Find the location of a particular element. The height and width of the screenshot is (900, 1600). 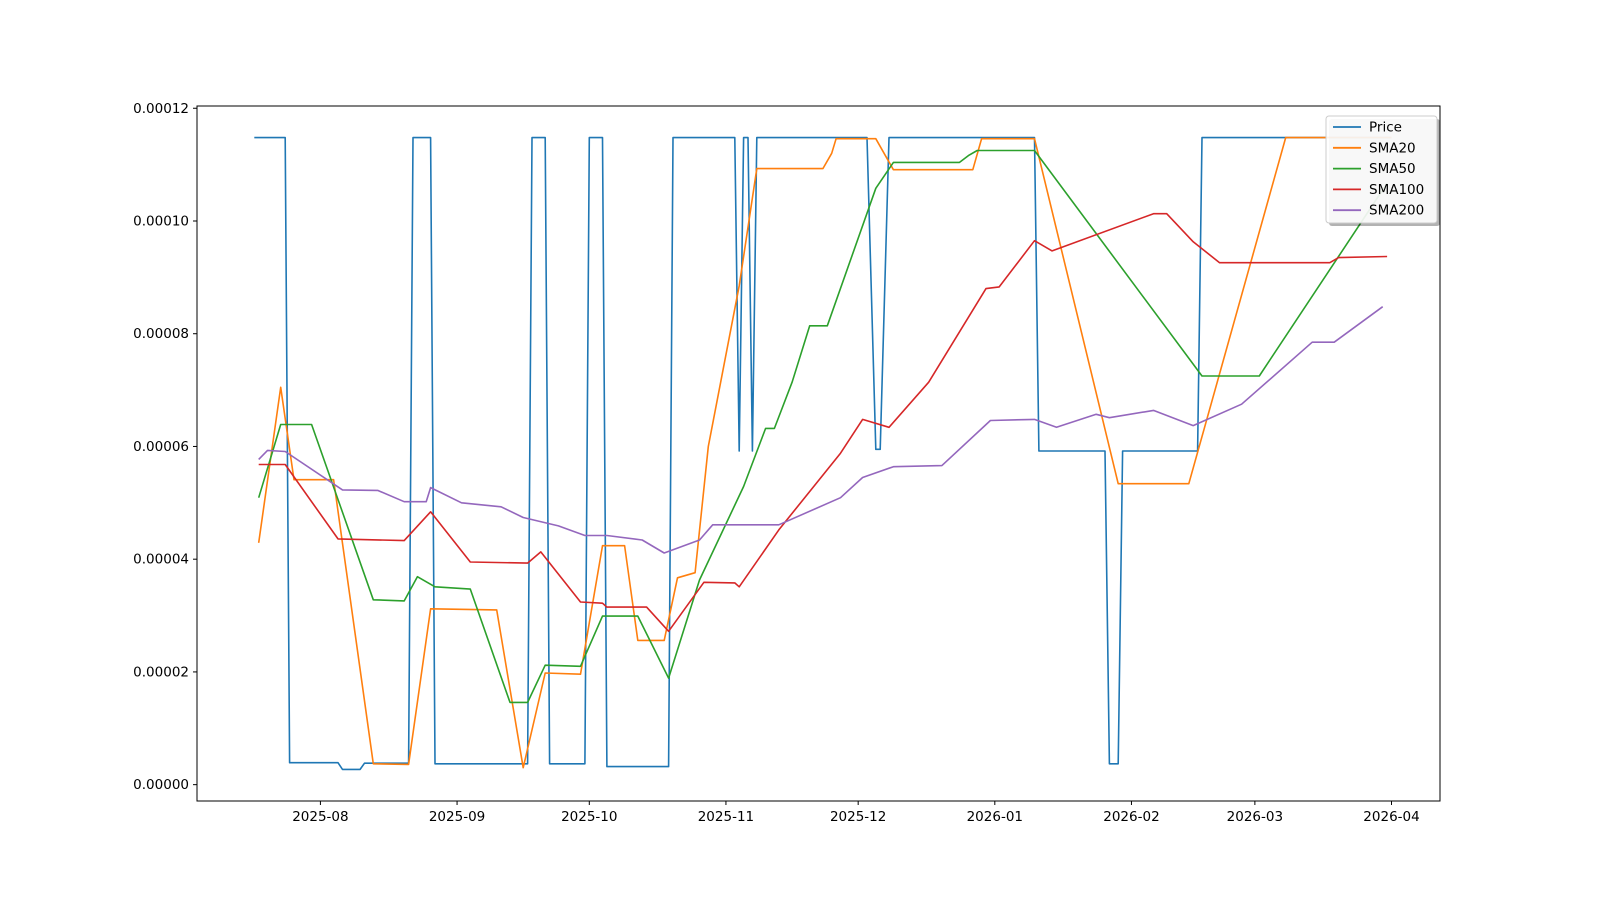

legend-item-sma50: SMA50 is located at coordinates (1374, 169).